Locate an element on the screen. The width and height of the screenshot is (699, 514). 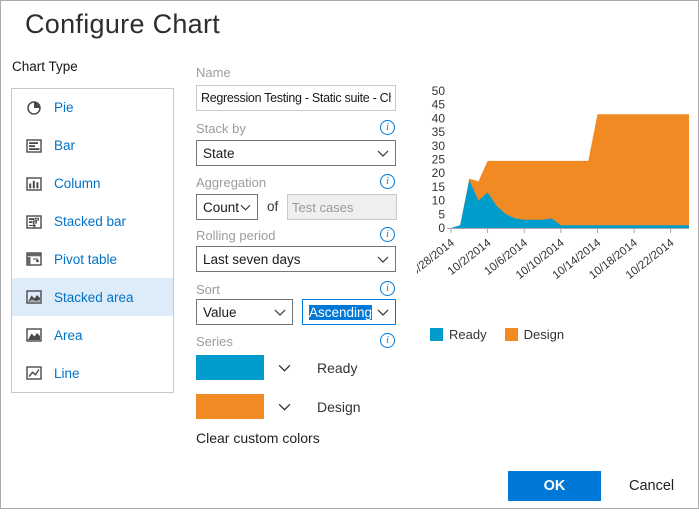
column-chart-icon is located at coordinates (34, 184).